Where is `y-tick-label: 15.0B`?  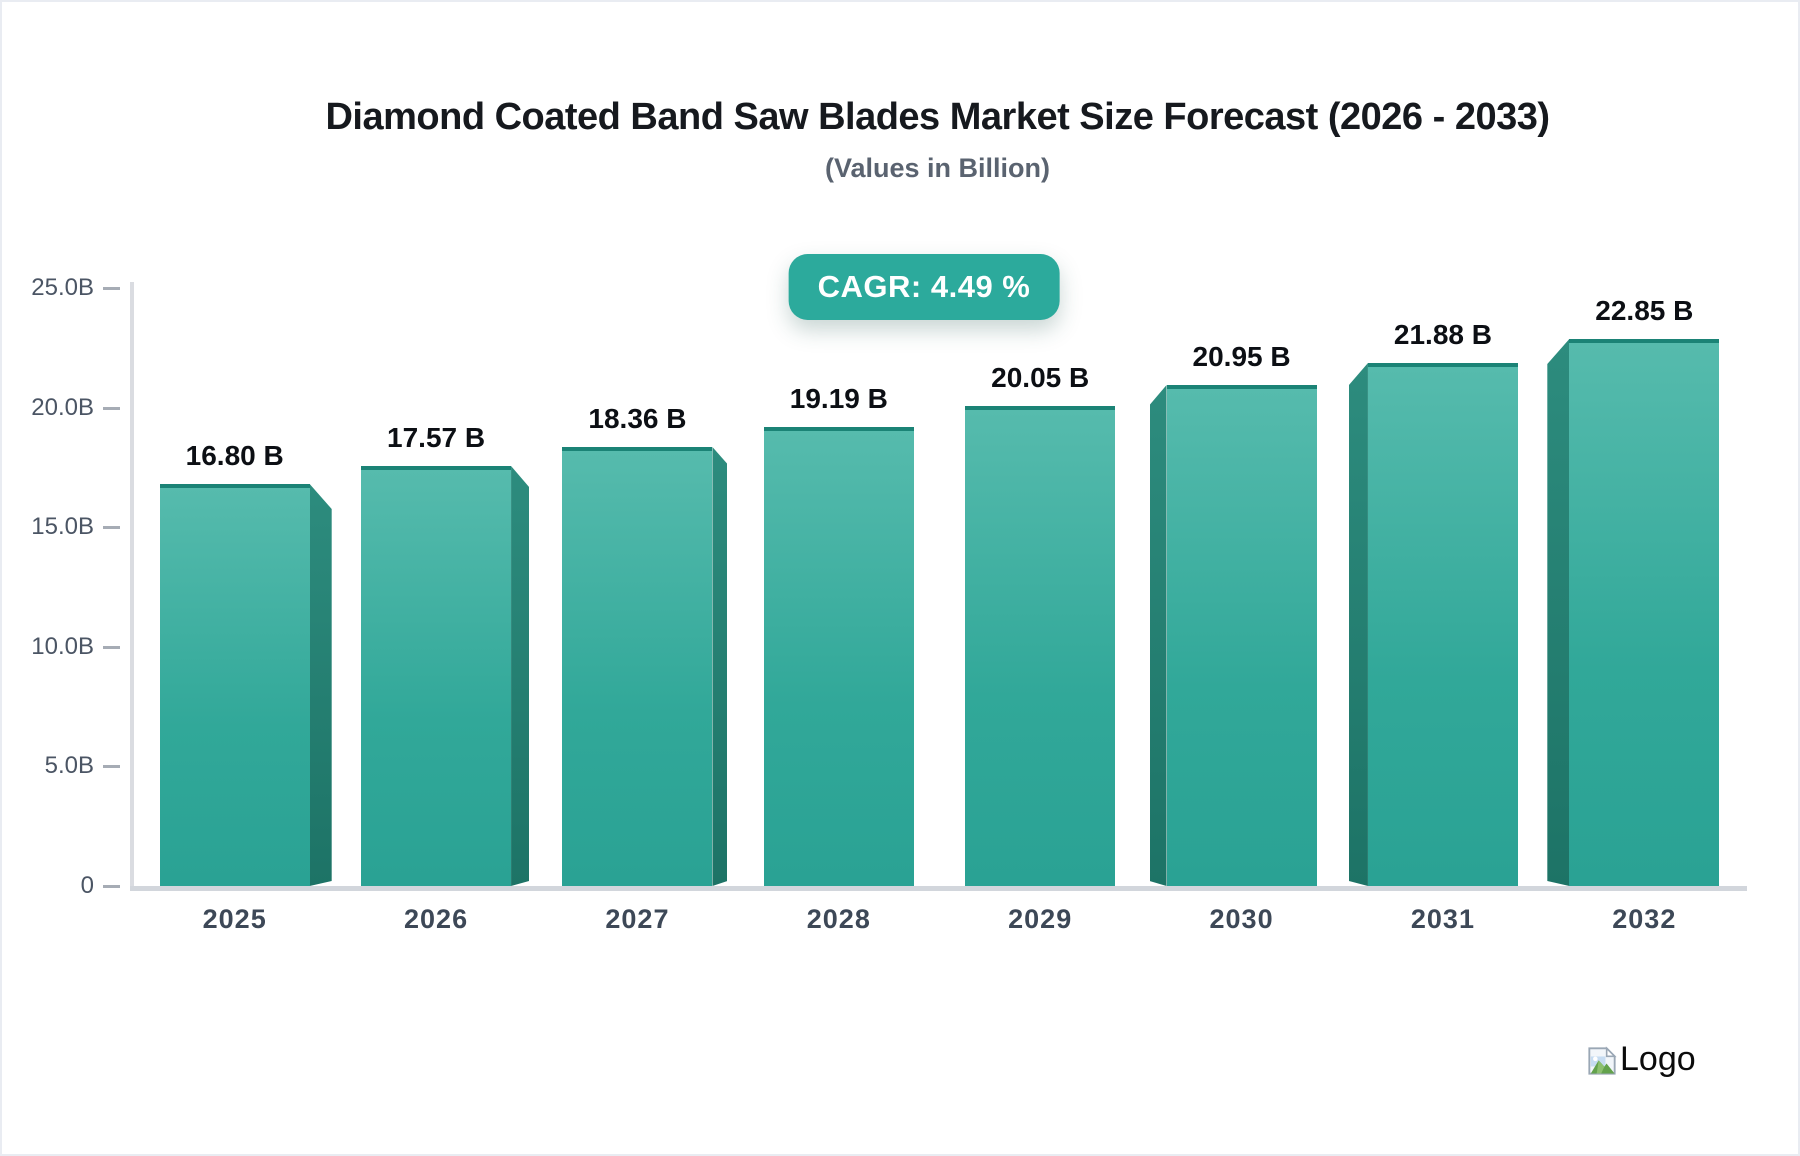
y-tick-label: 15.0B is located at coordinates (62, 527).